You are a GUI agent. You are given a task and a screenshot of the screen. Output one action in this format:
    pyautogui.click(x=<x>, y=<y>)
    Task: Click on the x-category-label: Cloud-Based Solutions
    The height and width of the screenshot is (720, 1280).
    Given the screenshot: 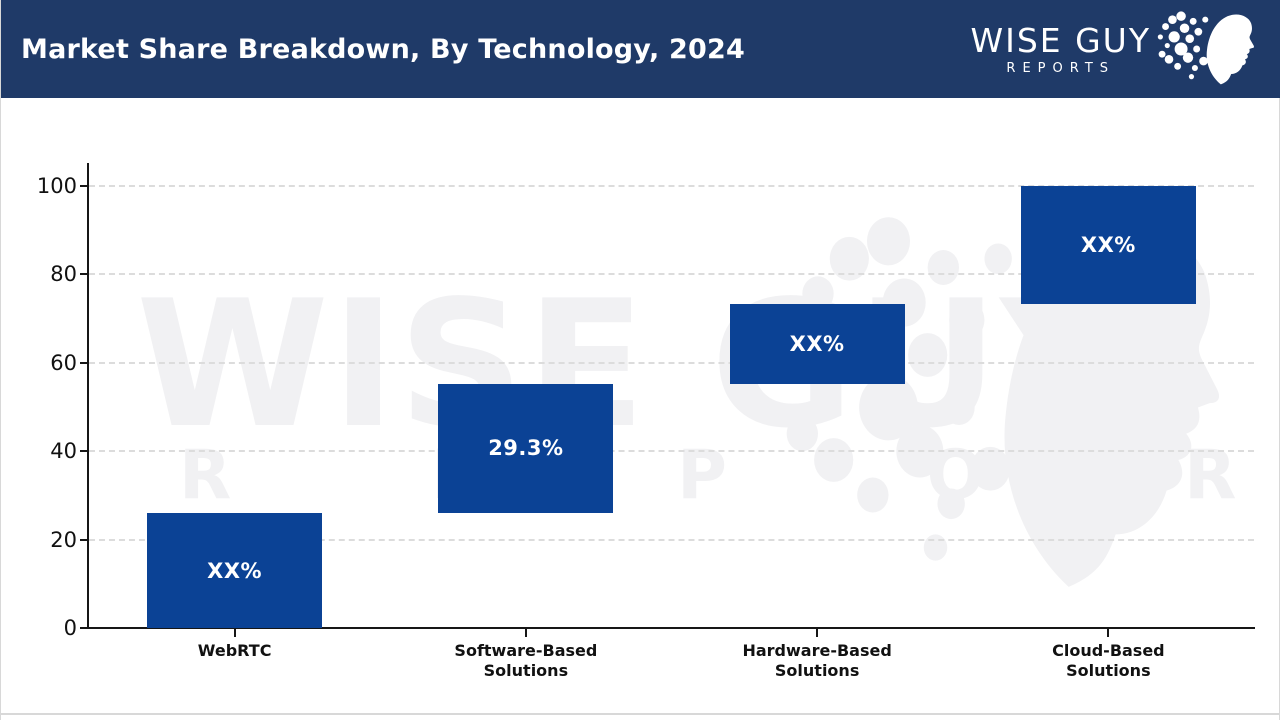 What is the action you would take?
    pyautogui.click(x=1108, y=660)
    